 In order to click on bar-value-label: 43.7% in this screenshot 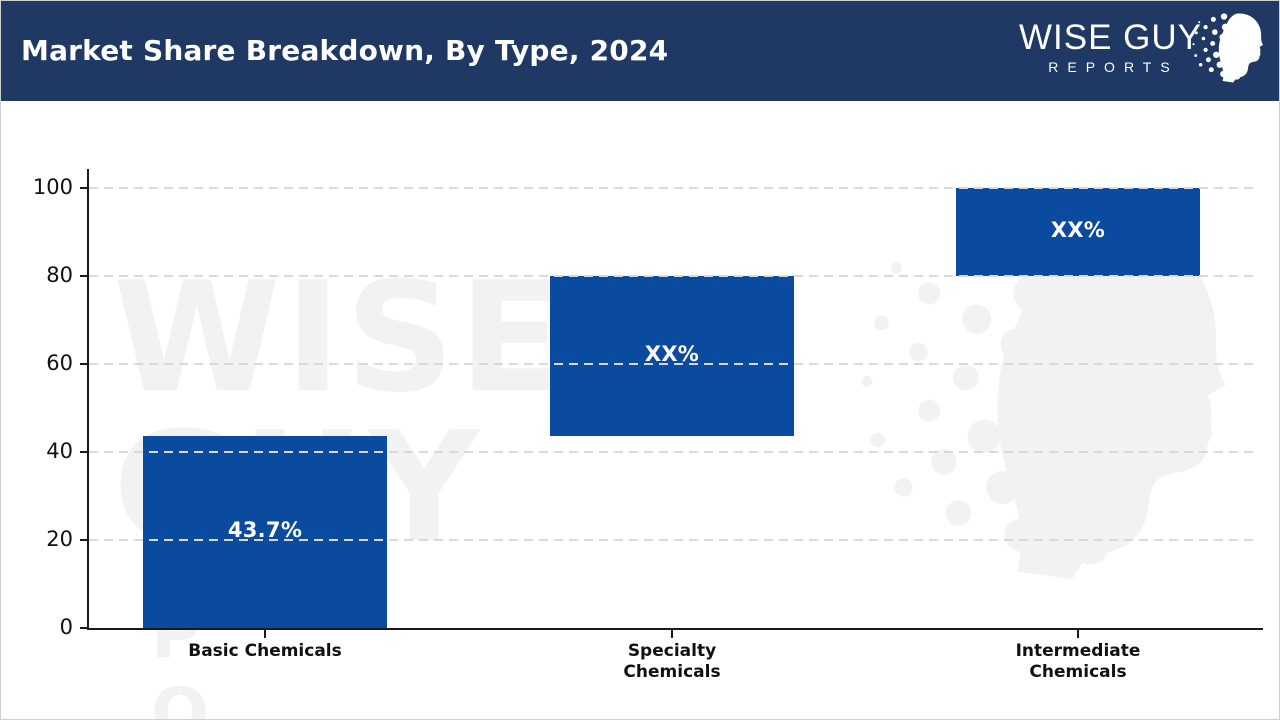, I will do `click(265, 529)`.